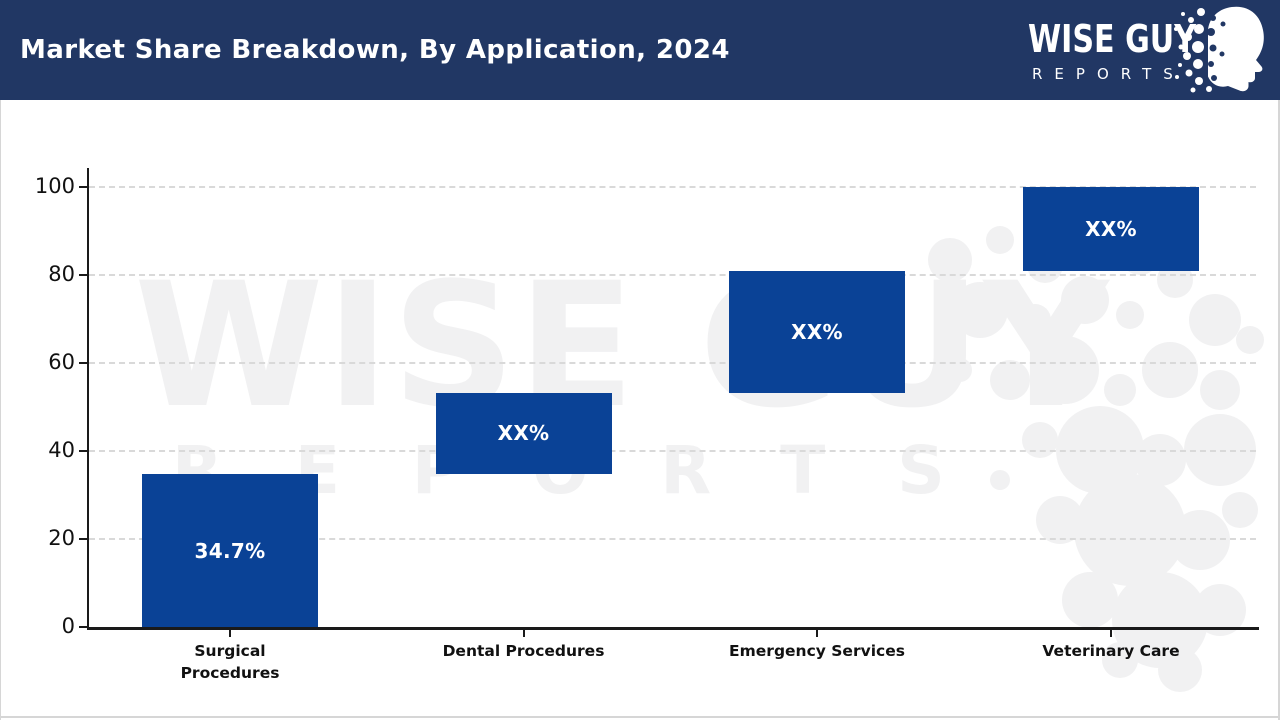 Image resolution: width=1280 pixels, height=720 pixels. I want to click on y-tick-label: 40, so click(61, 449).